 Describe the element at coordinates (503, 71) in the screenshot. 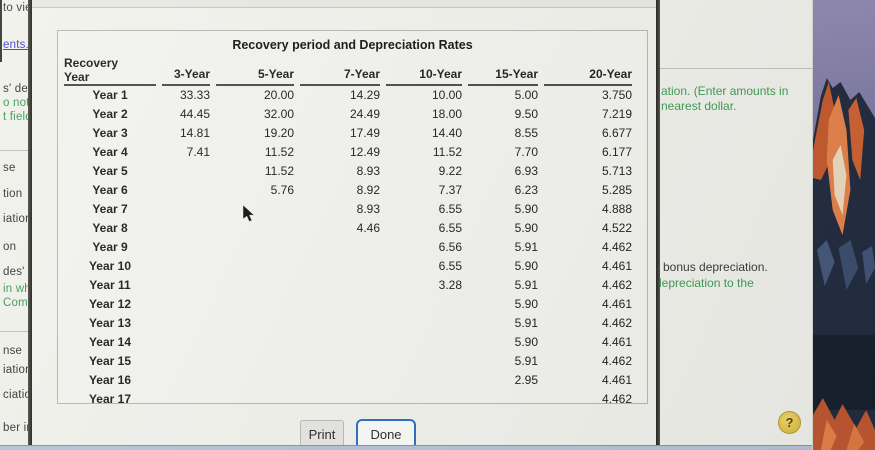

I see `column-header-15-year: 15-Year` at that location.